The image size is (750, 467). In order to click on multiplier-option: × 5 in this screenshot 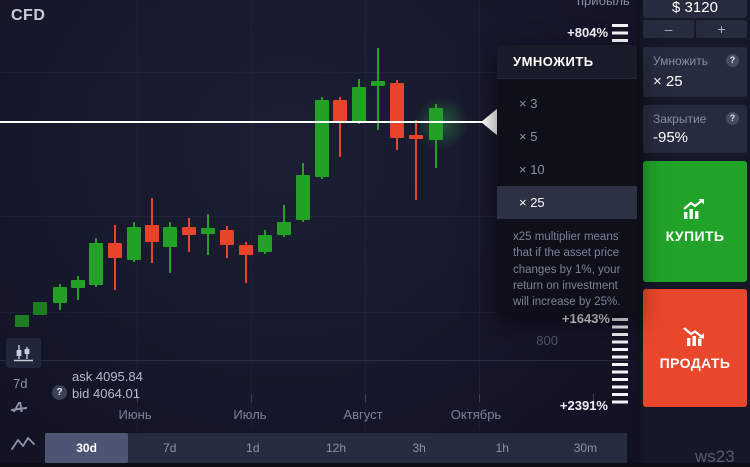, I will do `click(528, 136)`.